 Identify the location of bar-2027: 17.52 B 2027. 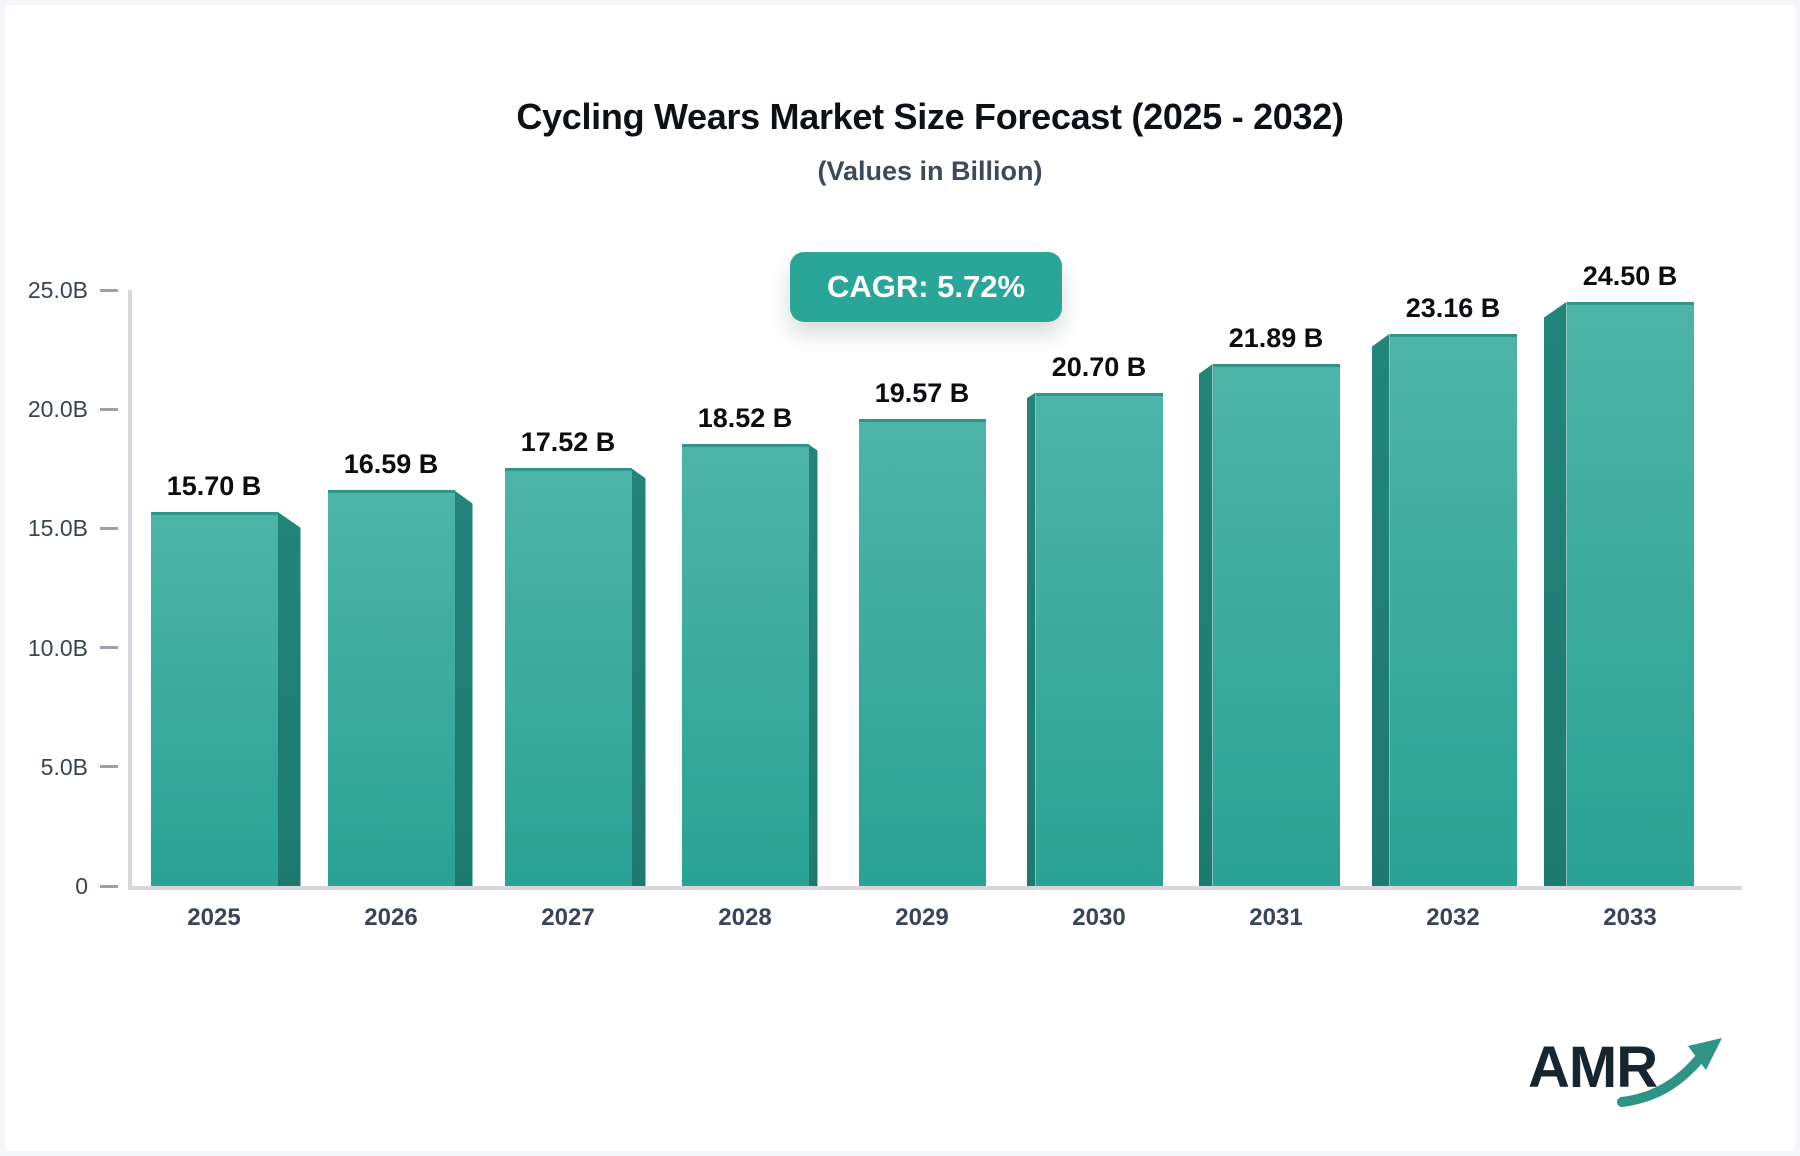
(575, 578).